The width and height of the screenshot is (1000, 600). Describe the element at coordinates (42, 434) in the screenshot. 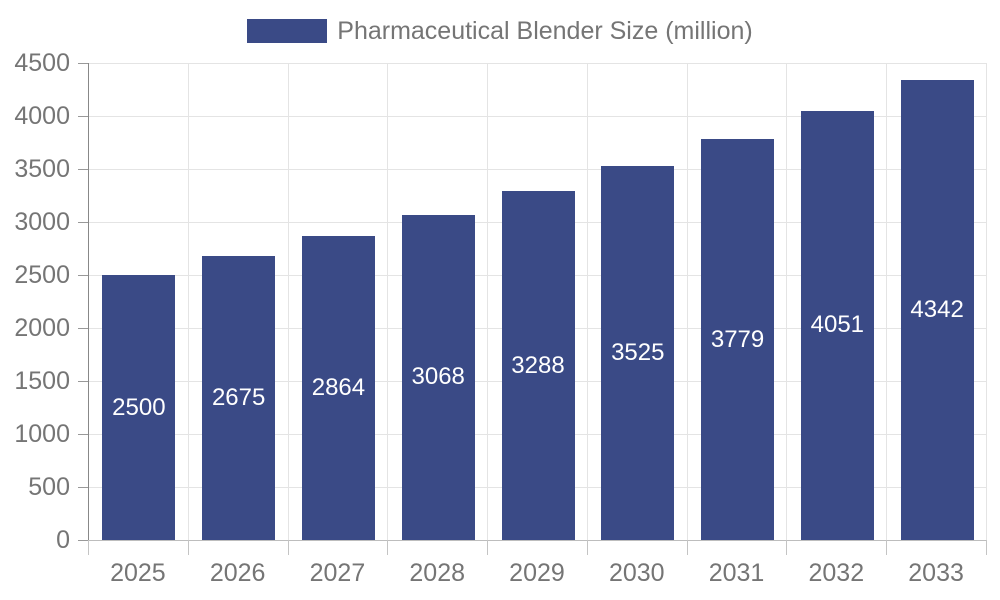

I see `y-axis-tick-label: 1000` at that location.